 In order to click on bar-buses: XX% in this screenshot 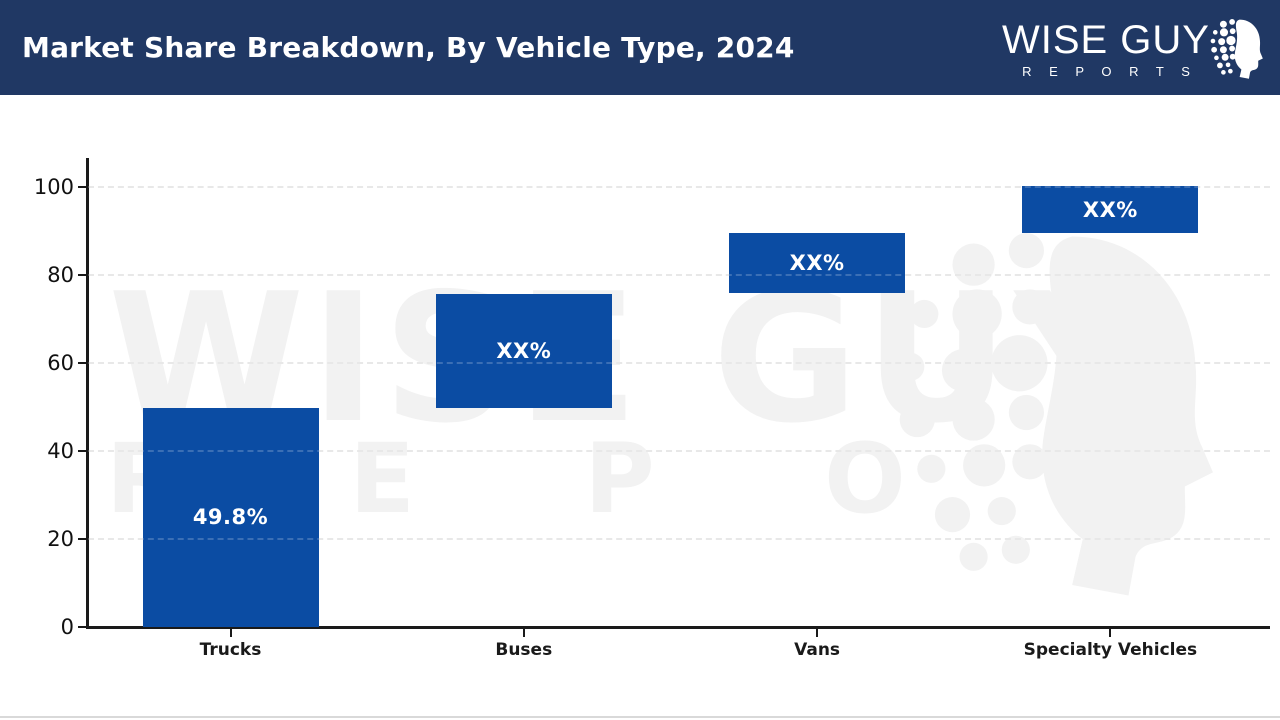, I will do `click(523, 350)`.